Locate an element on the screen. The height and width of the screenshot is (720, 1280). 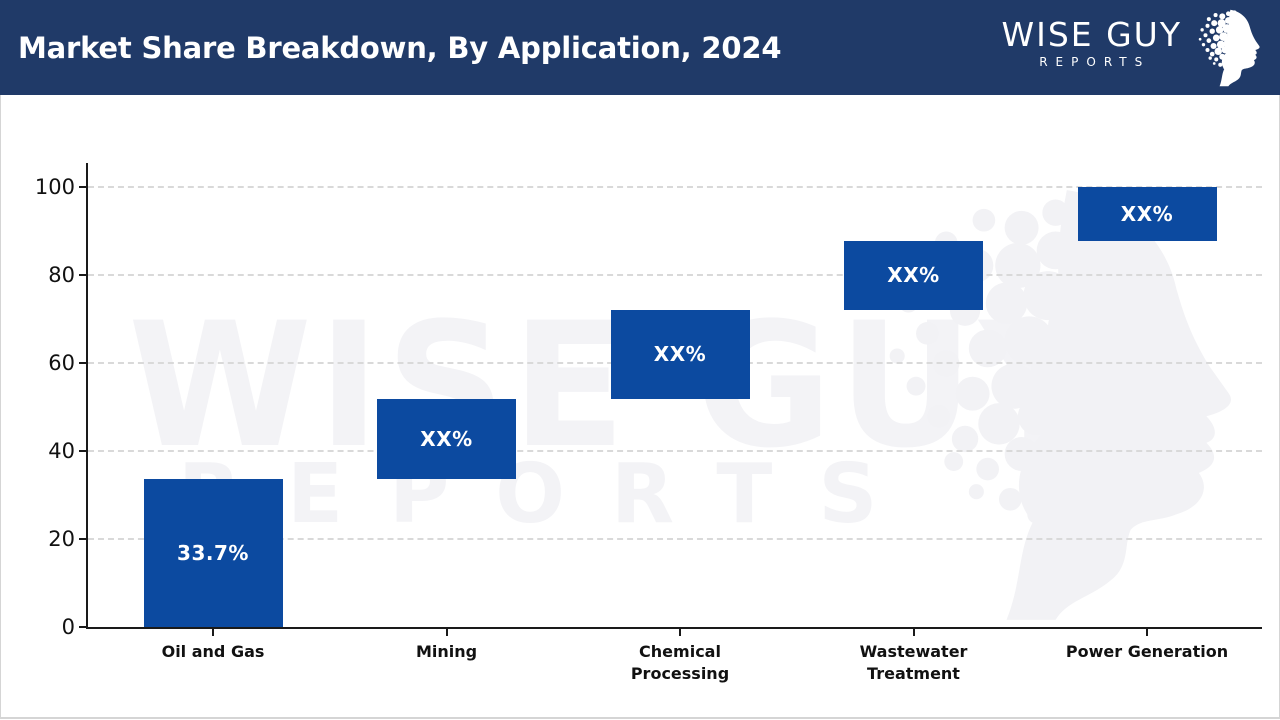
brand-logo: WISE GUY REPORTS is located at coordinates (1135, 47).